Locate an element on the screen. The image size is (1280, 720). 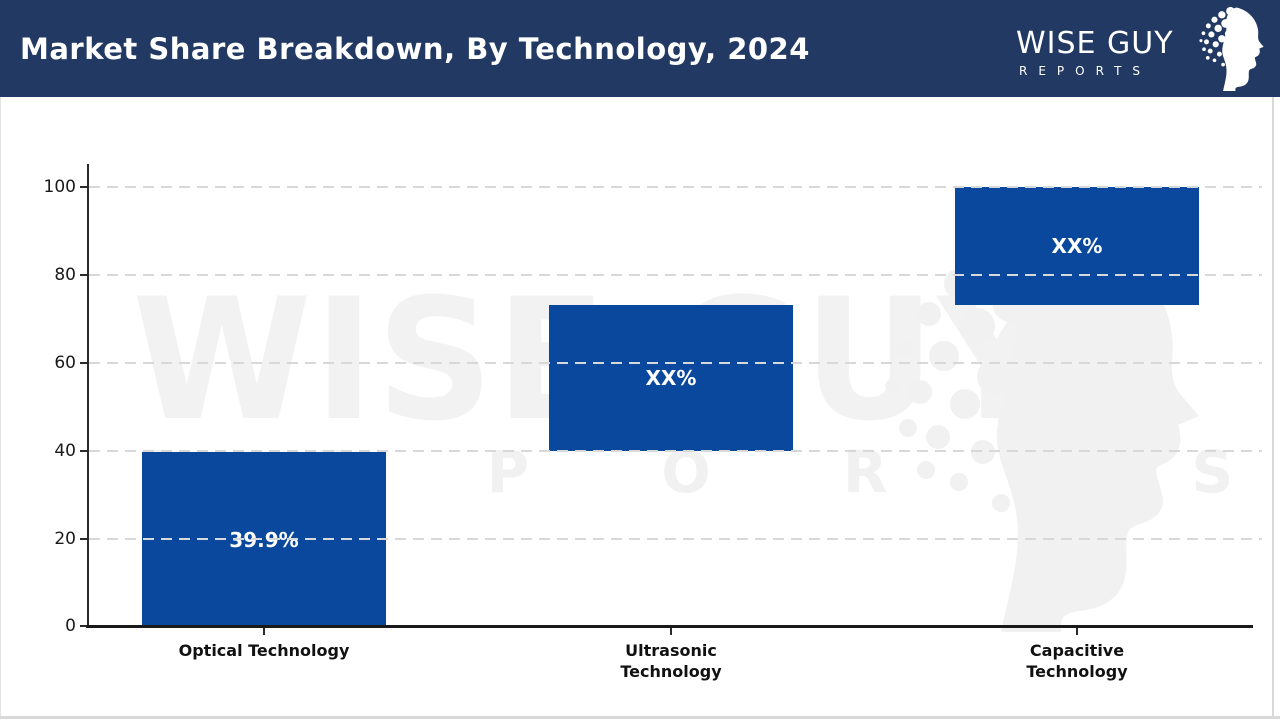
x-tick-label-ultrasonic: Ultrasonic Technology is located at coordinates (671, 661).